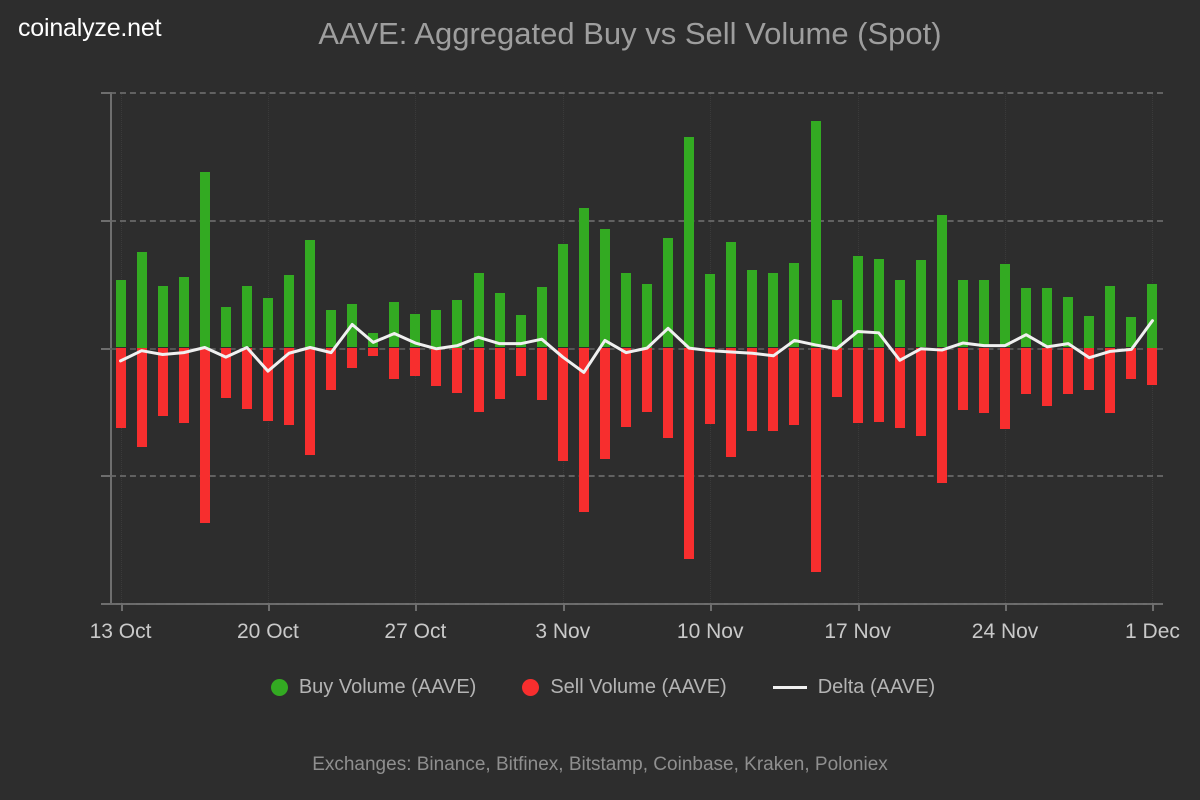 This screenshot has width=1200, height=800. What do you see at coordinates (853, 687) in the screenshot?
I see `legend-item-delta: Delta (AAVE)` at bounding box center [853, 687].